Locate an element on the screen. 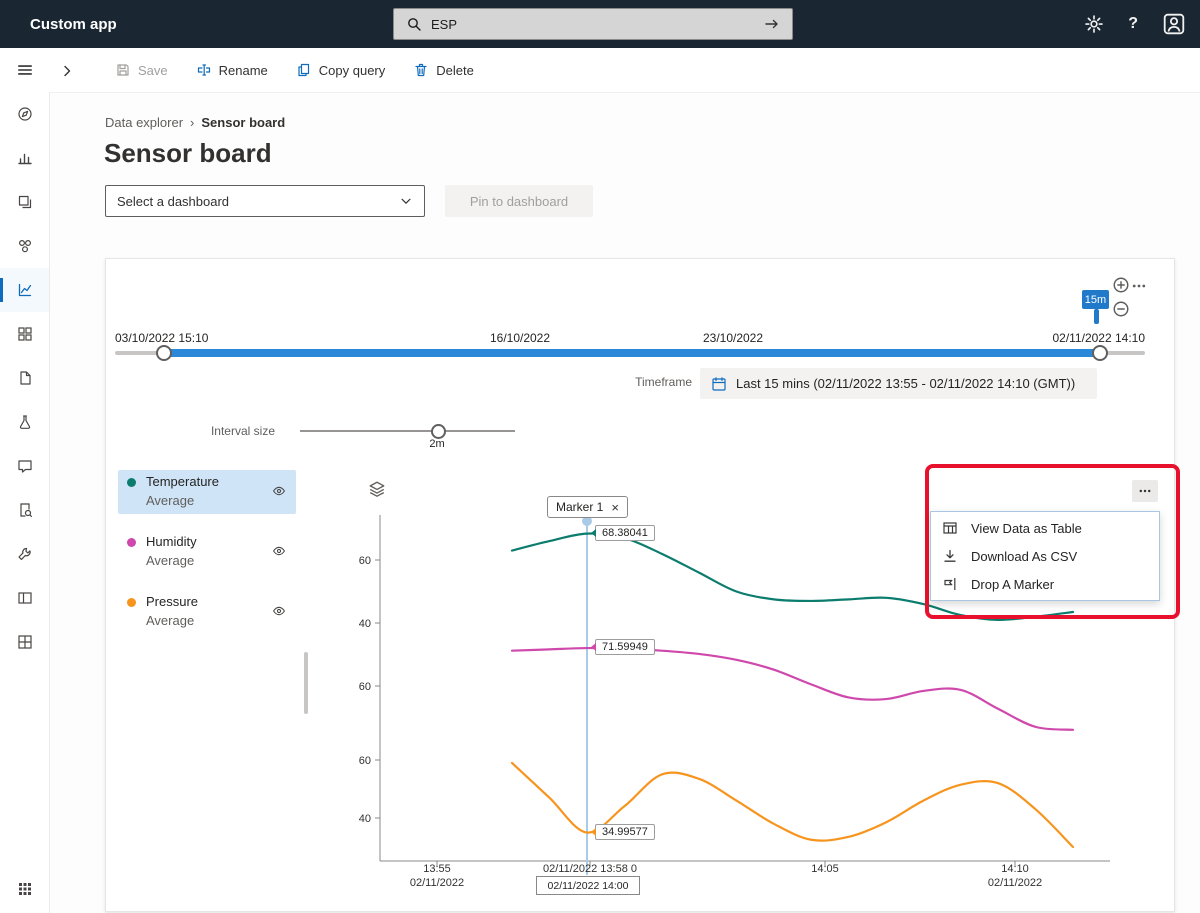  chart-more-options-button is located at coordinates (1145, 491).